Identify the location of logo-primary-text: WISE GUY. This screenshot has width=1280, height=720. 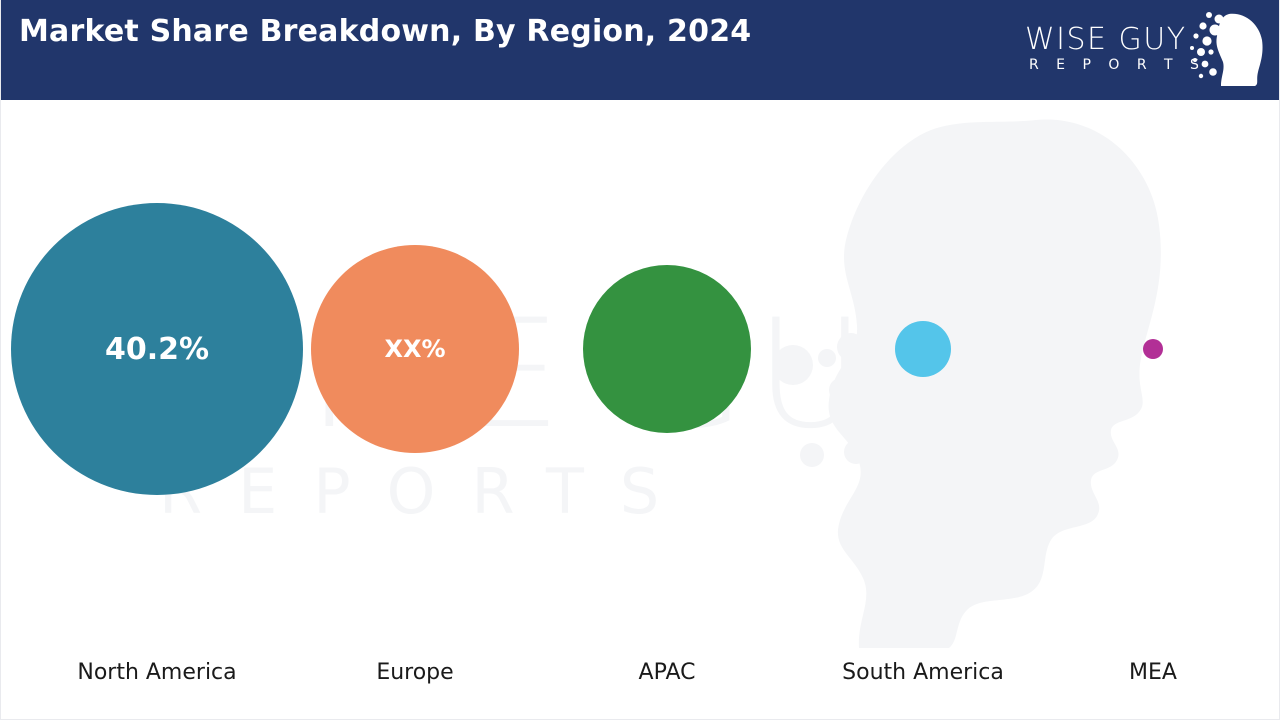
(1106, 39).